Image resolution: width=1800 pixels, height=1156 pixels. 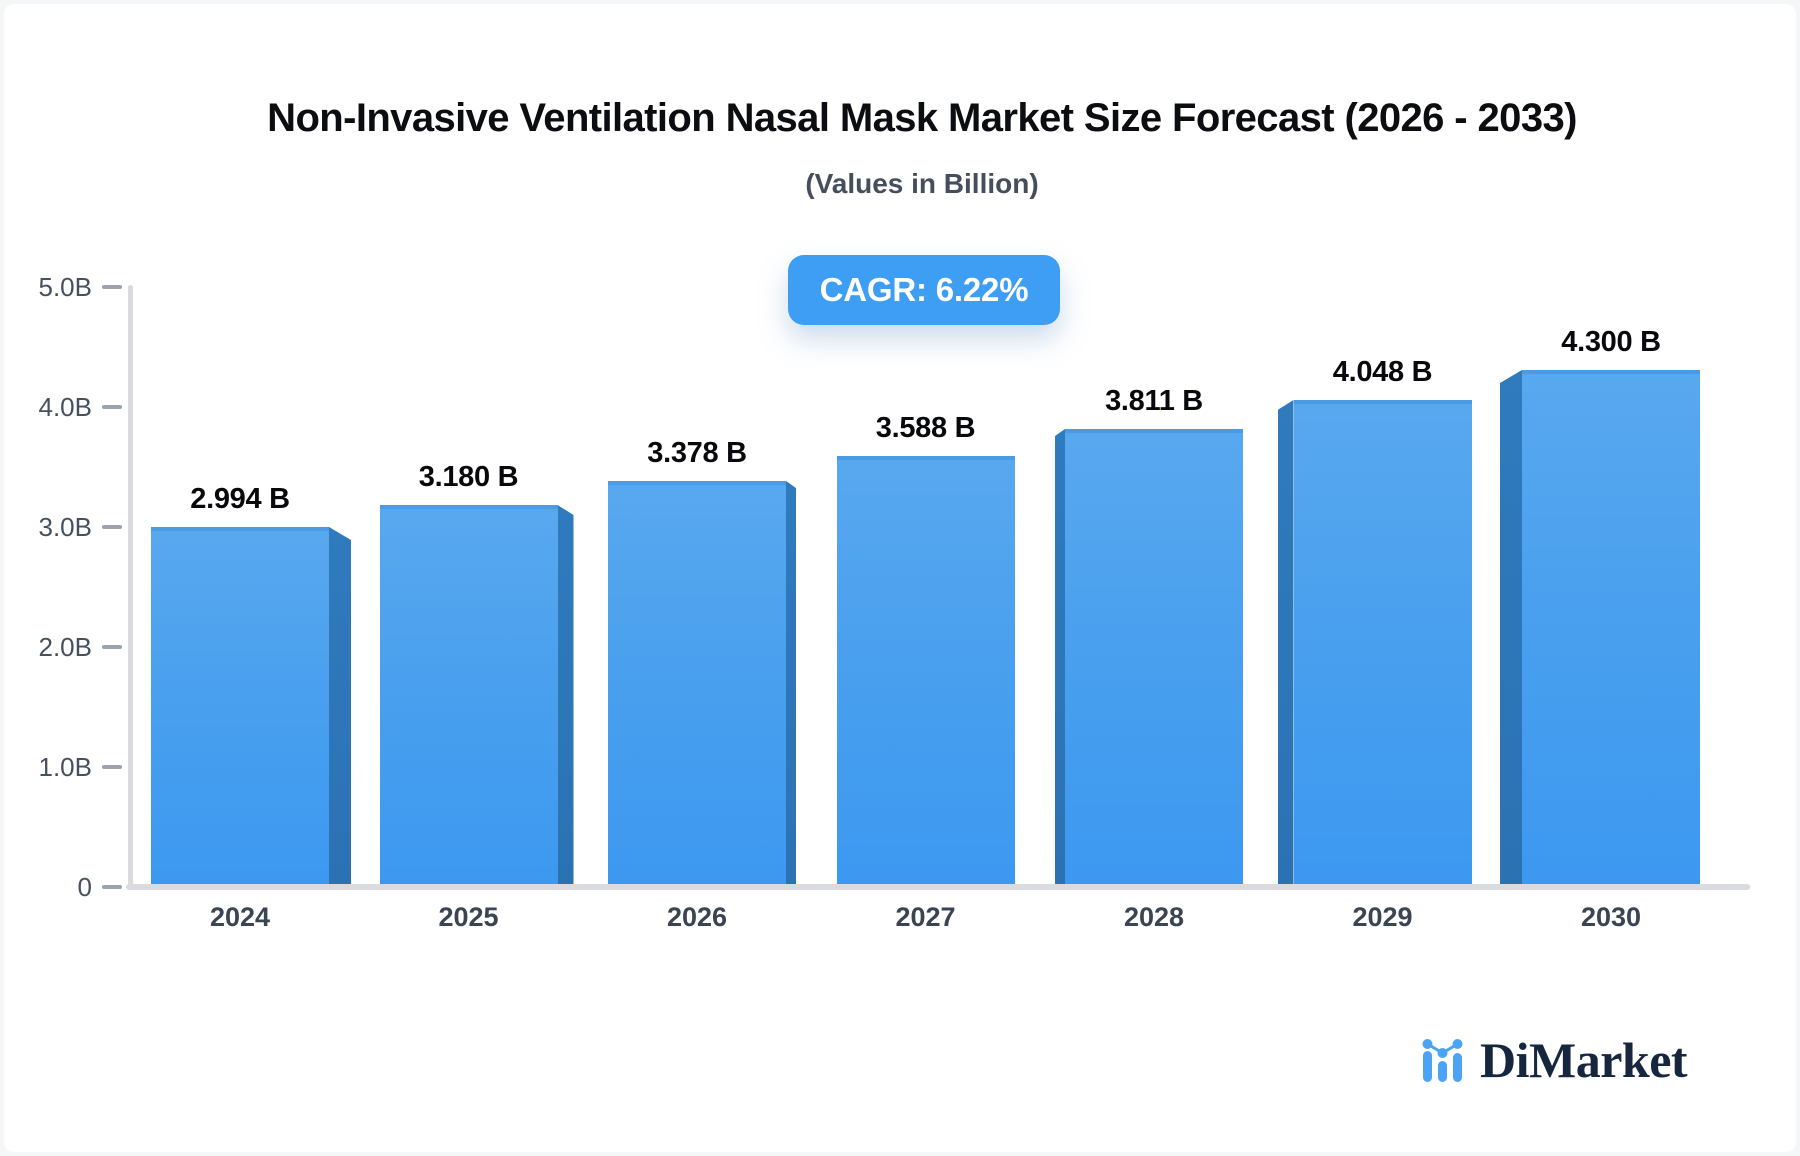 What do you see at coordinates (84, 887) in the screenshot?
I see `y-tick-label: 0` at bounding box center [84, 887].